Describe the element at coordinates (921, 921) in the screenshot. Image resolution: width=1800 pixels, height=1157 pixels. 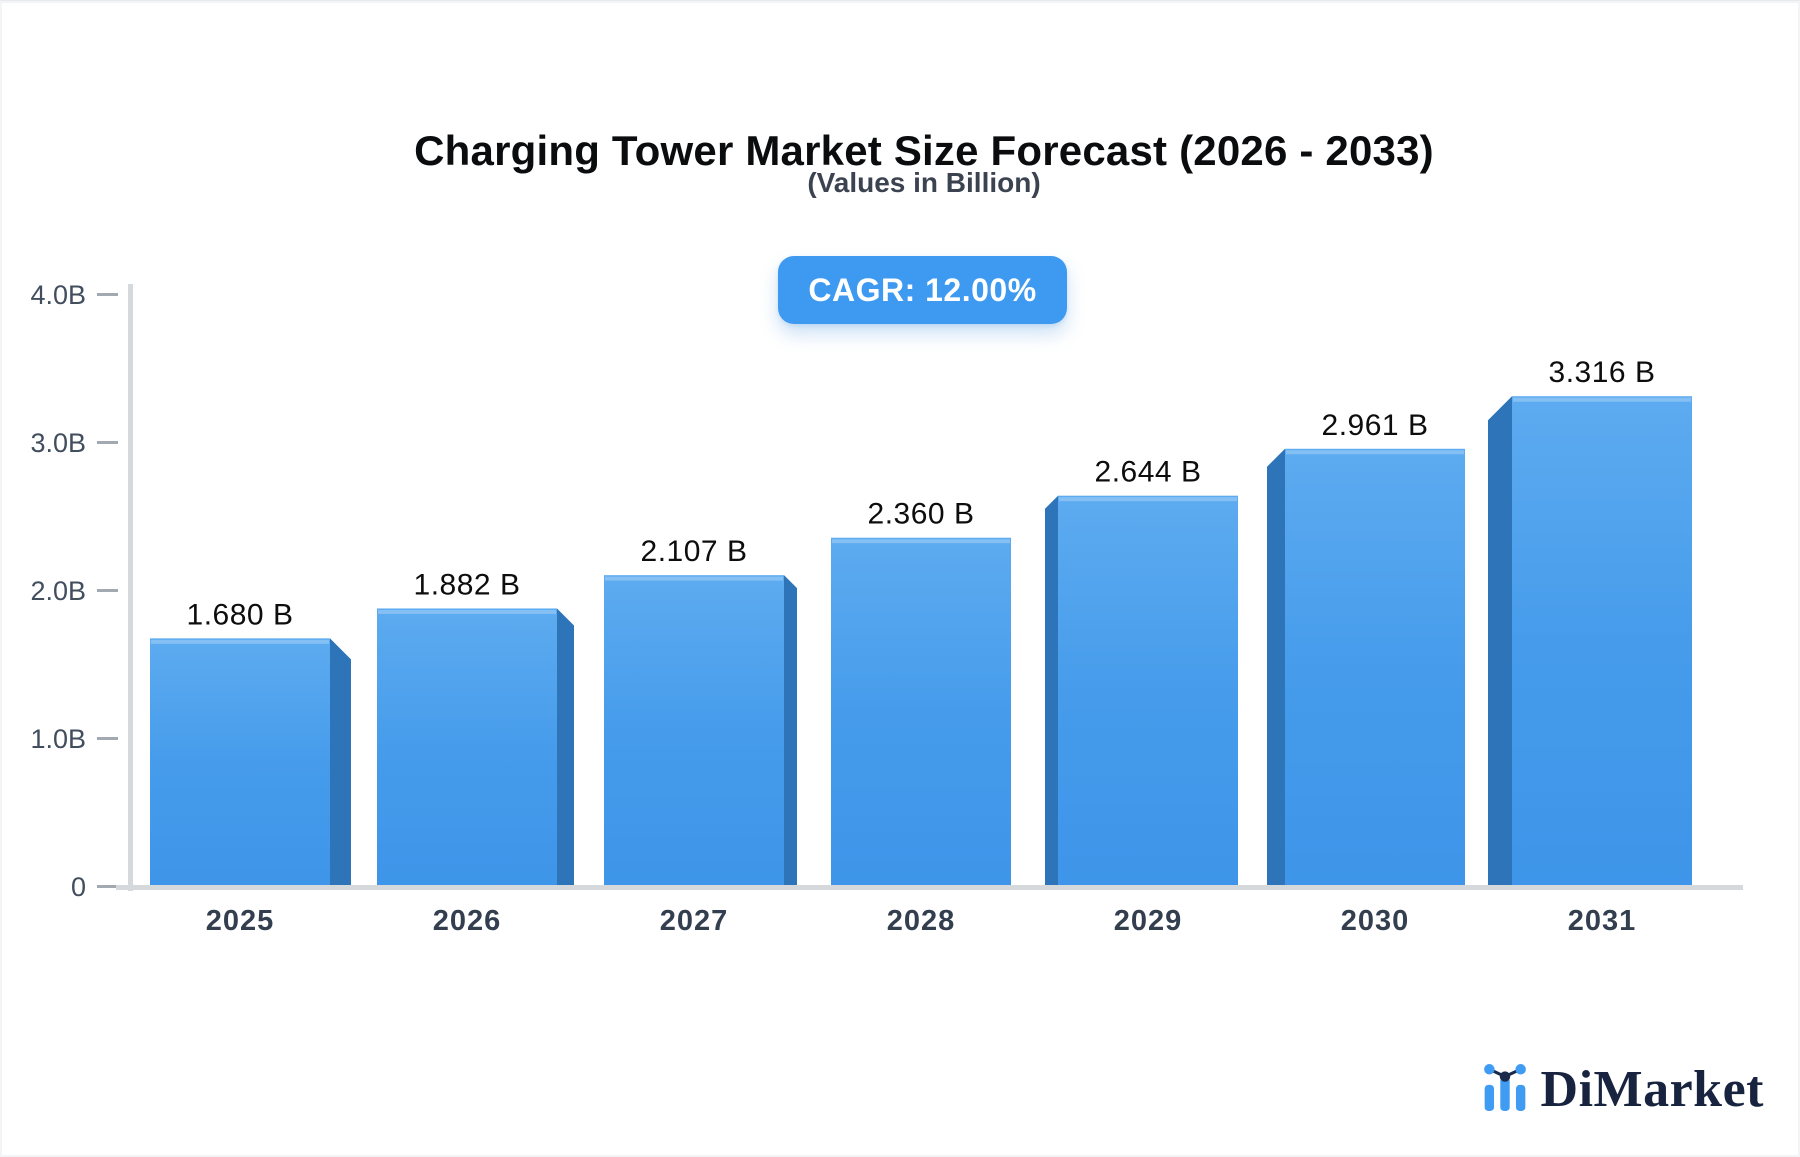
I see `x-axis-label: 2028` at that location.